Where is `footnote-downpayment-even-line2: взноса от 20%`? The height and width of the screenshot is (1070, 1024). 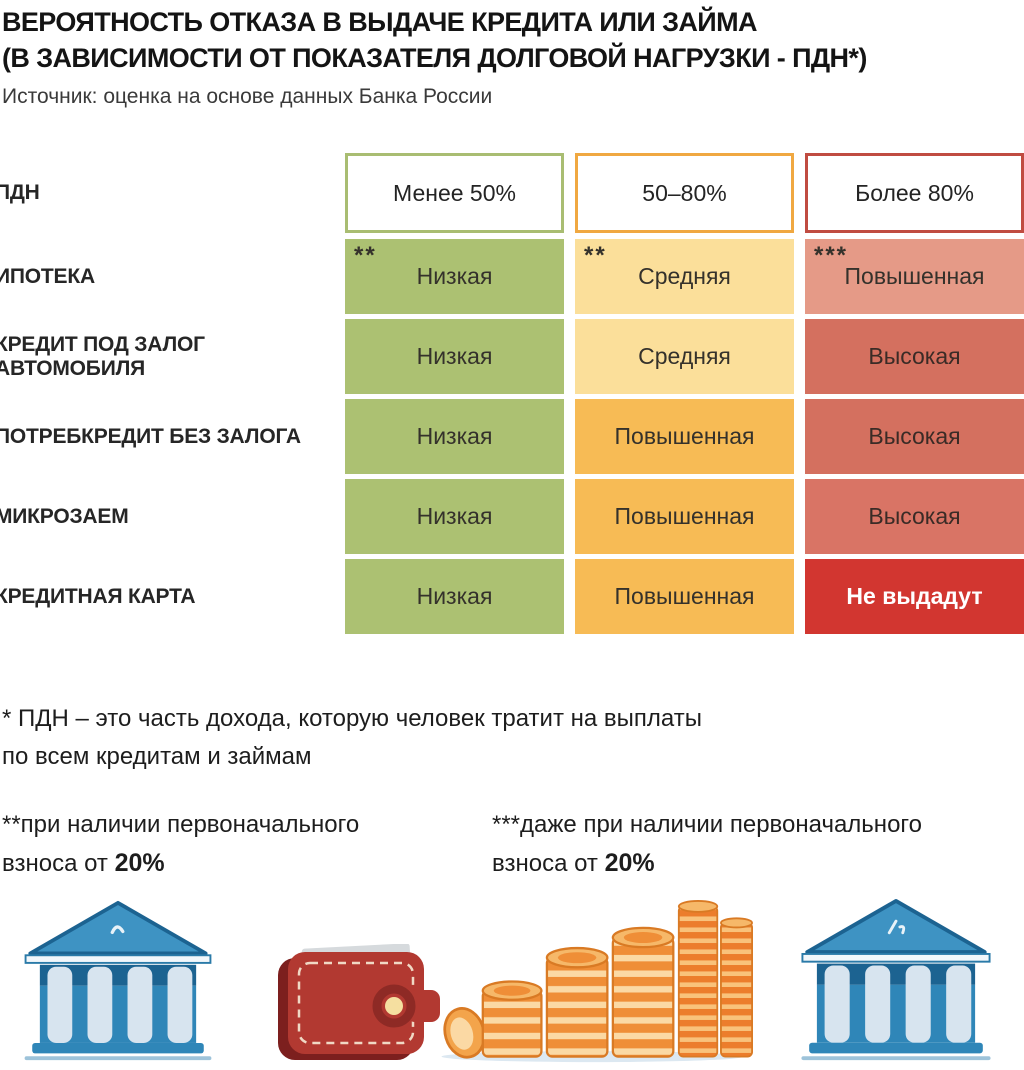 footnote-downpayment-even-line2: взноса от 20% is located at coordinates (754, 863).